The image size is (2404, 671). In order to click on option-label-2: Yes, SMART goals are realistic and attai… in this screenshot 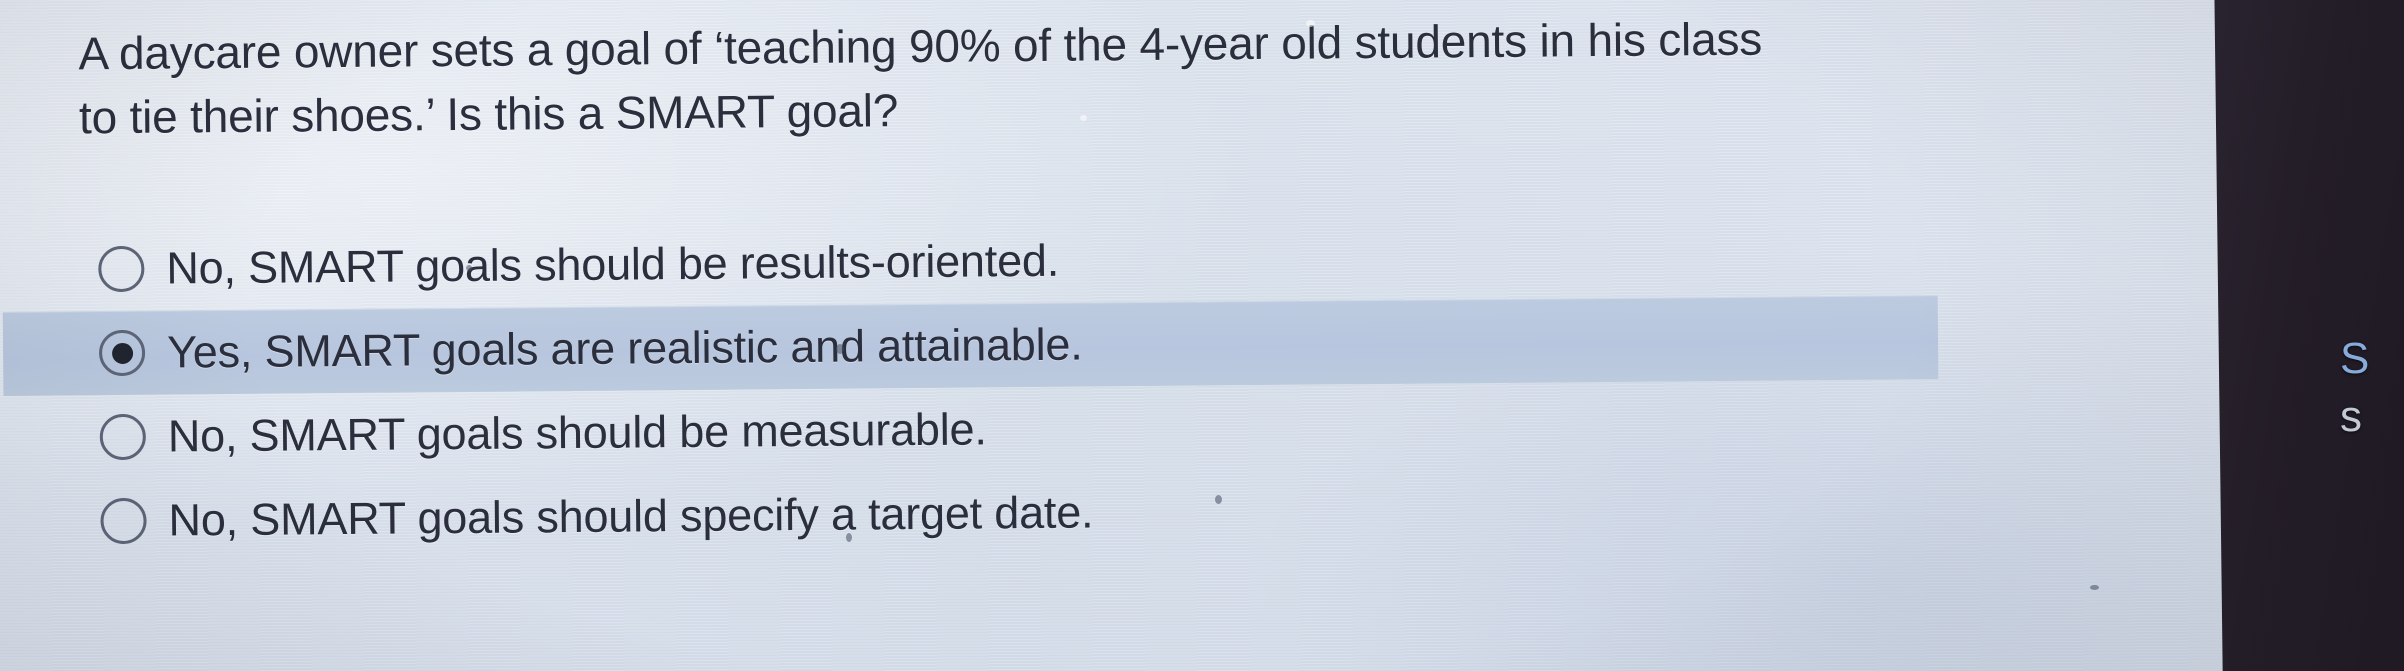, I will do `click(624, 348)`.